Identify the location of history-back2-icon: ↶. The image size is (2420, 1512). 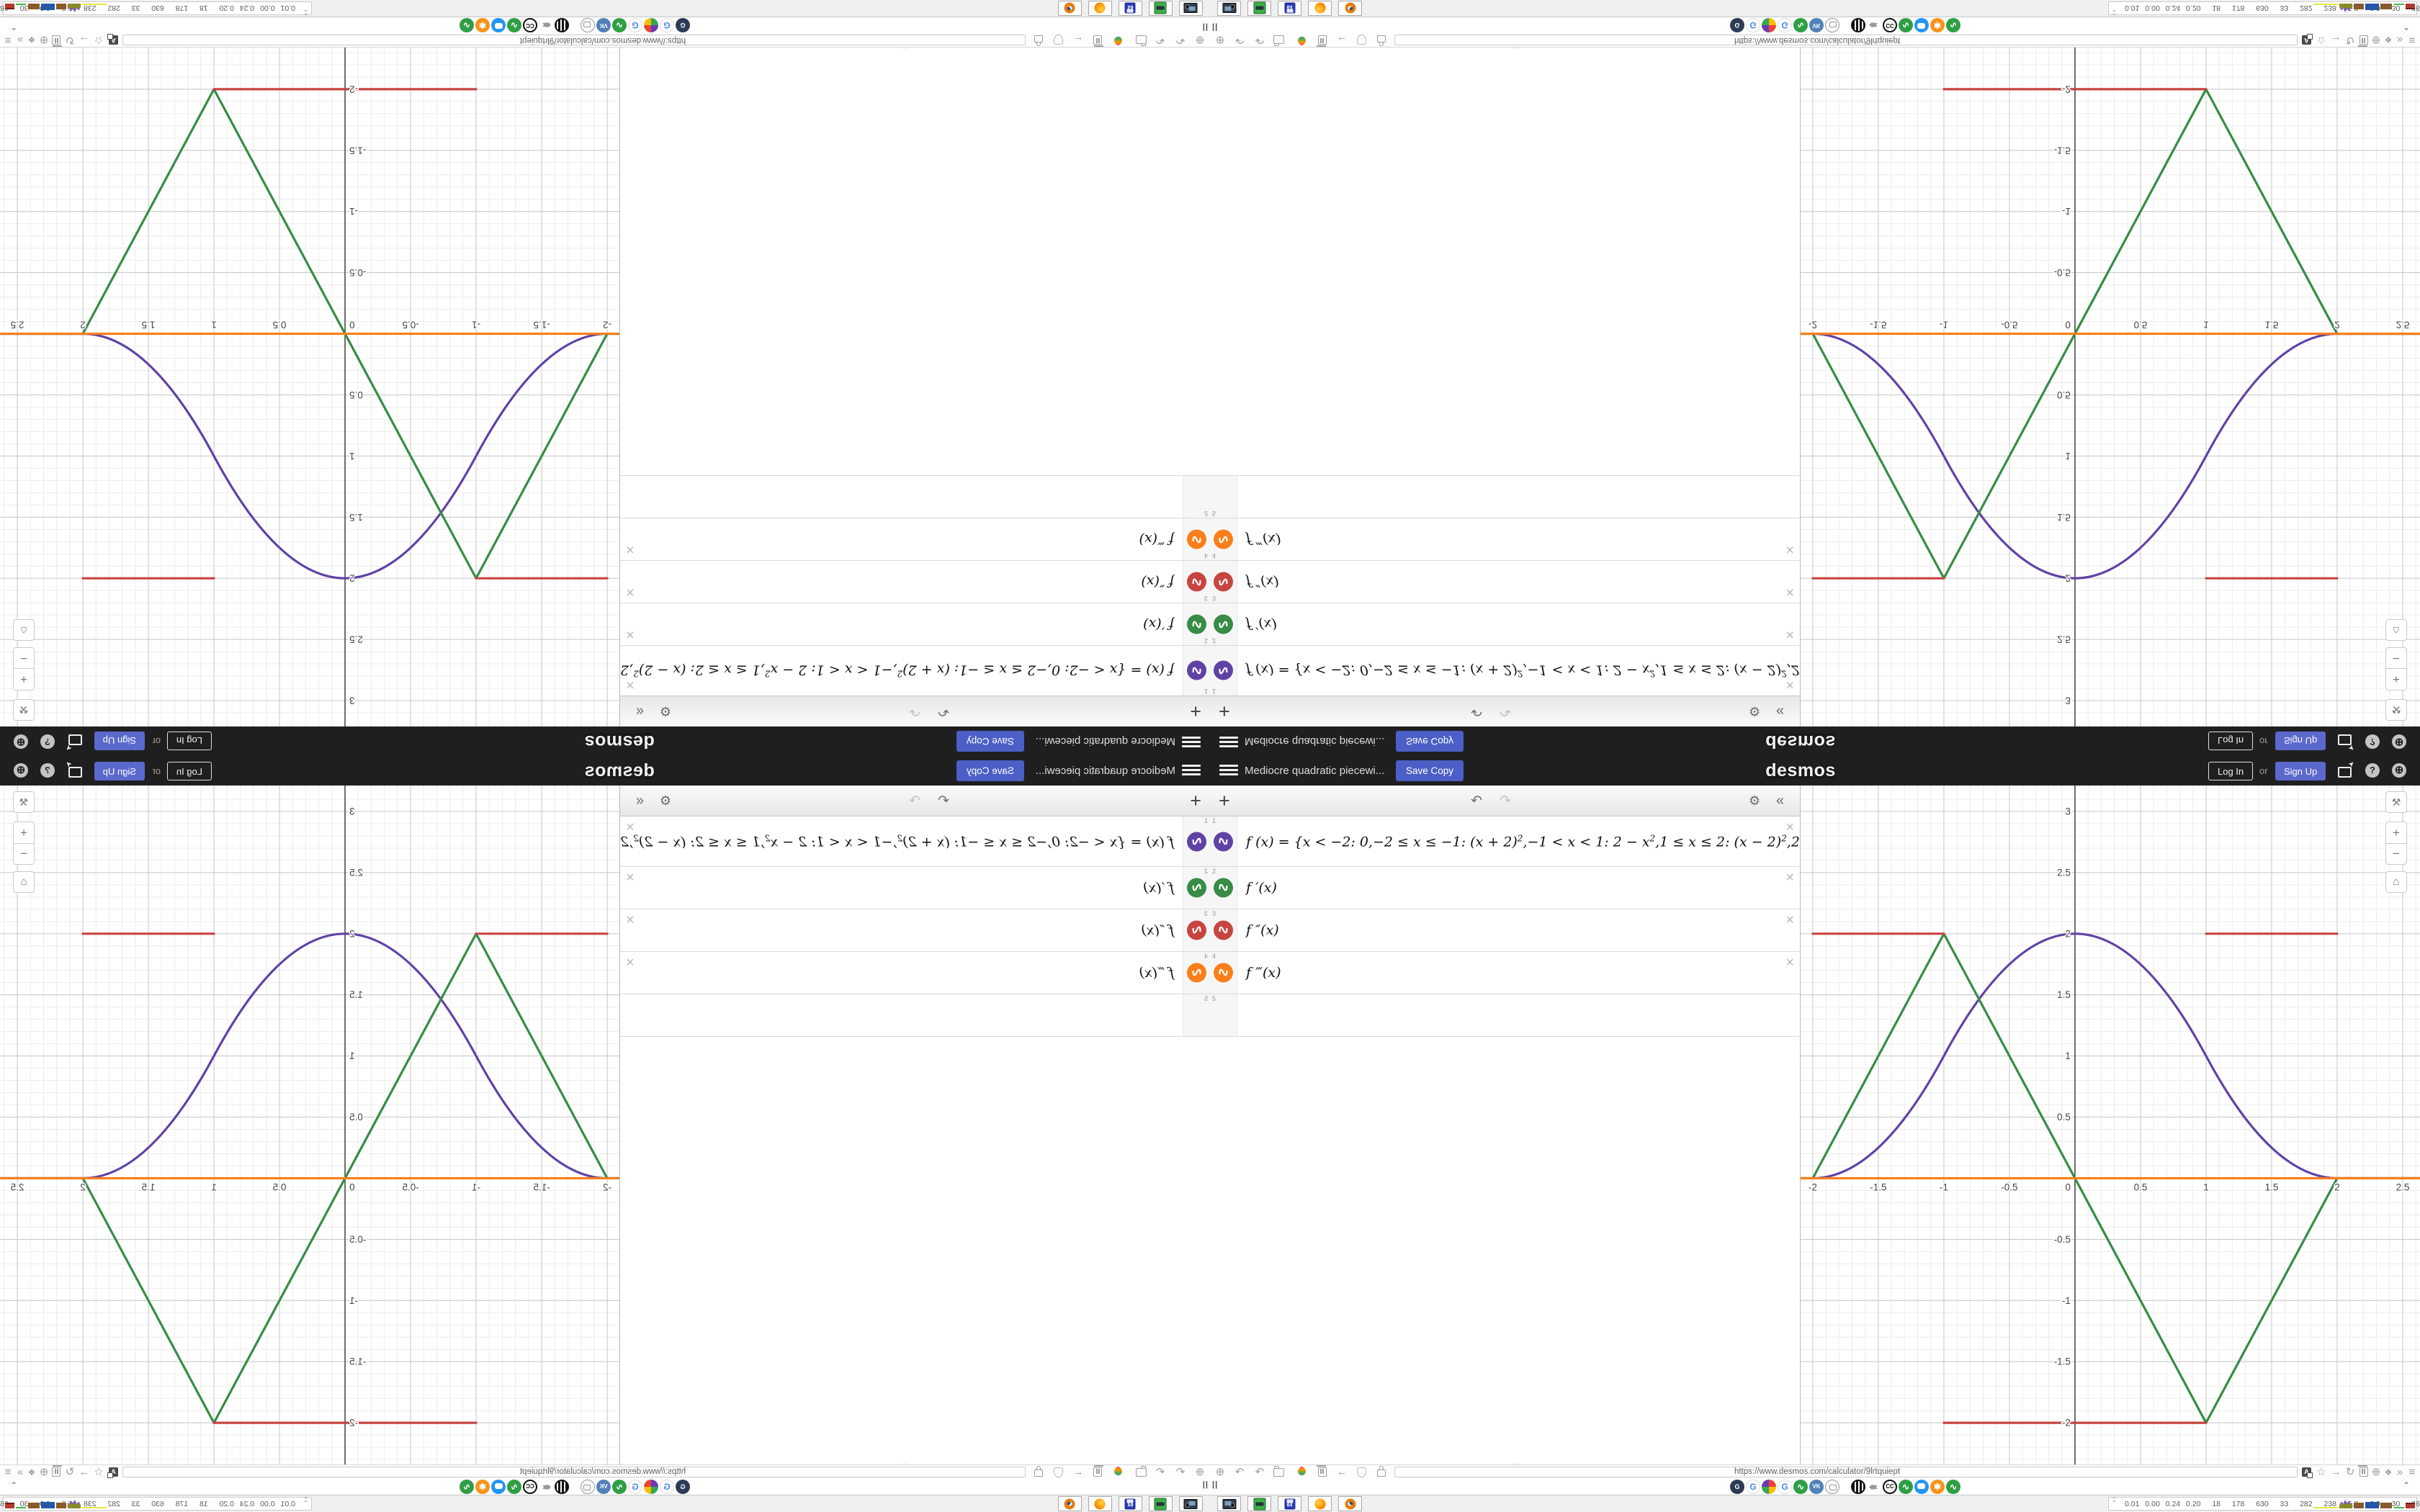
(1260, 1472).